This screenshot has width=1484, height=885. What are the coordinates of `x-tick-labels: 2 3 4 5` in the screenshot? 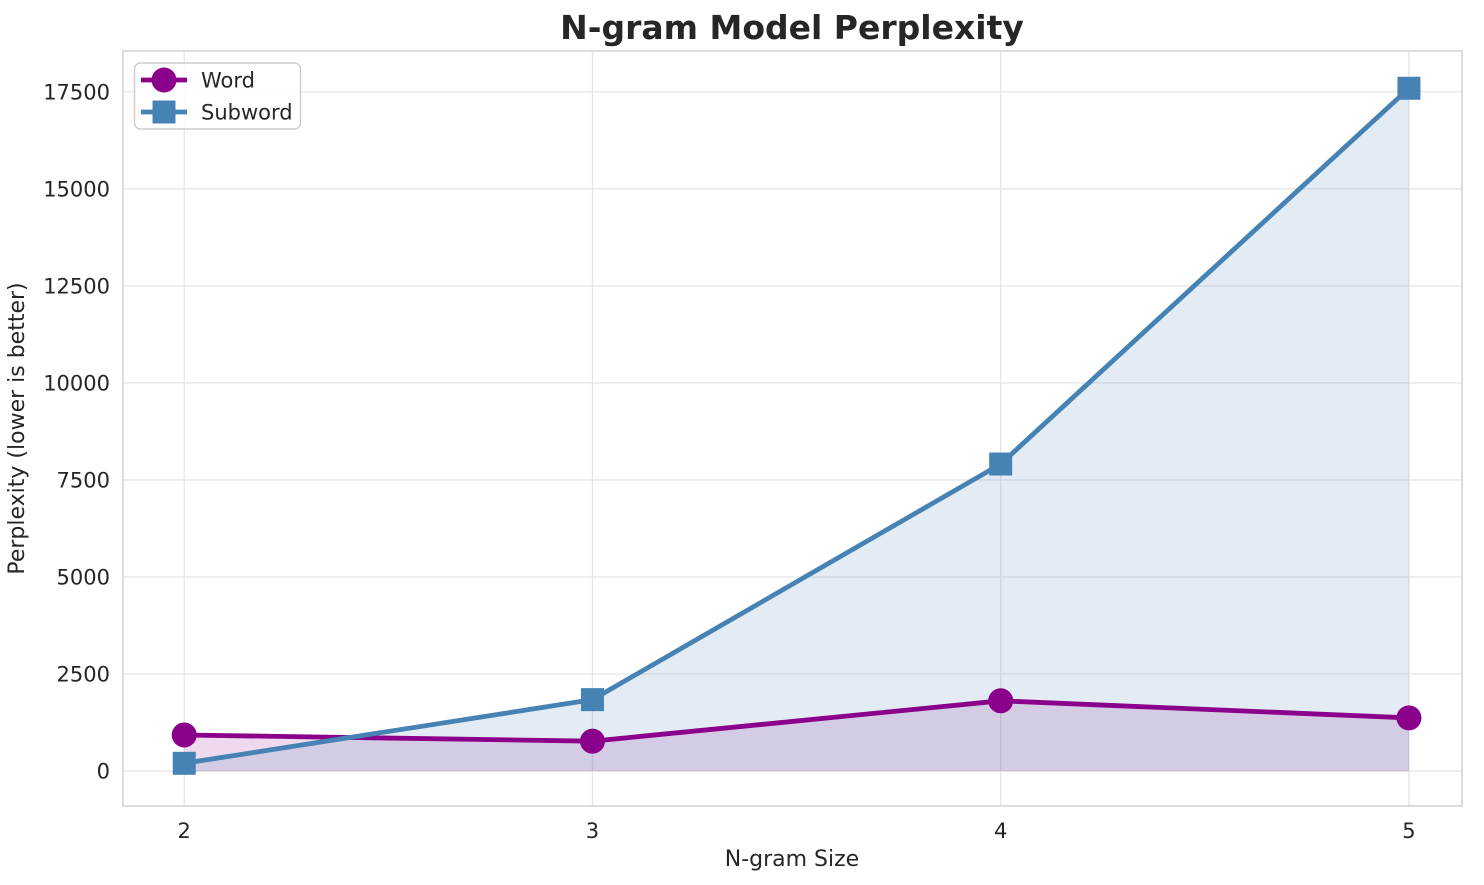 It's located at (797, 831).